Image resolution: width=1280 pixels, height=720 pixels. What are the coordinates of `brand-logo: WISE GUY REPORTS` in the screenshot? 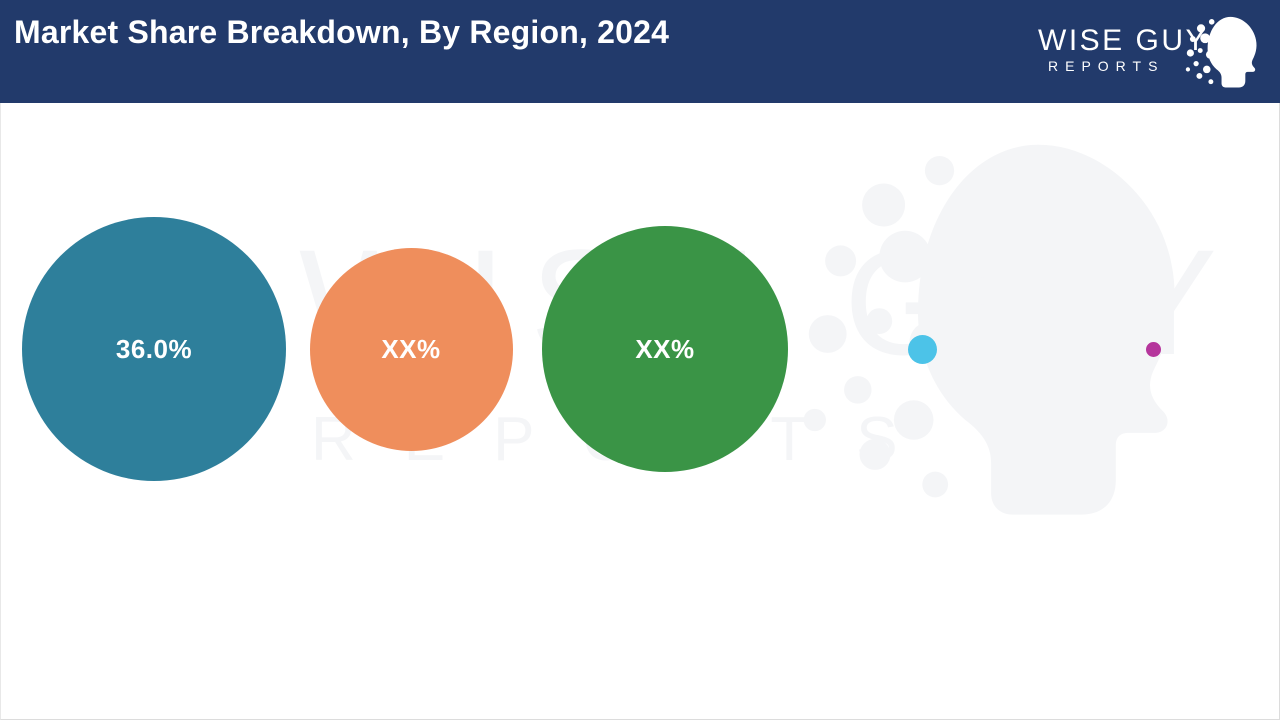 It's located at (1148, 52).